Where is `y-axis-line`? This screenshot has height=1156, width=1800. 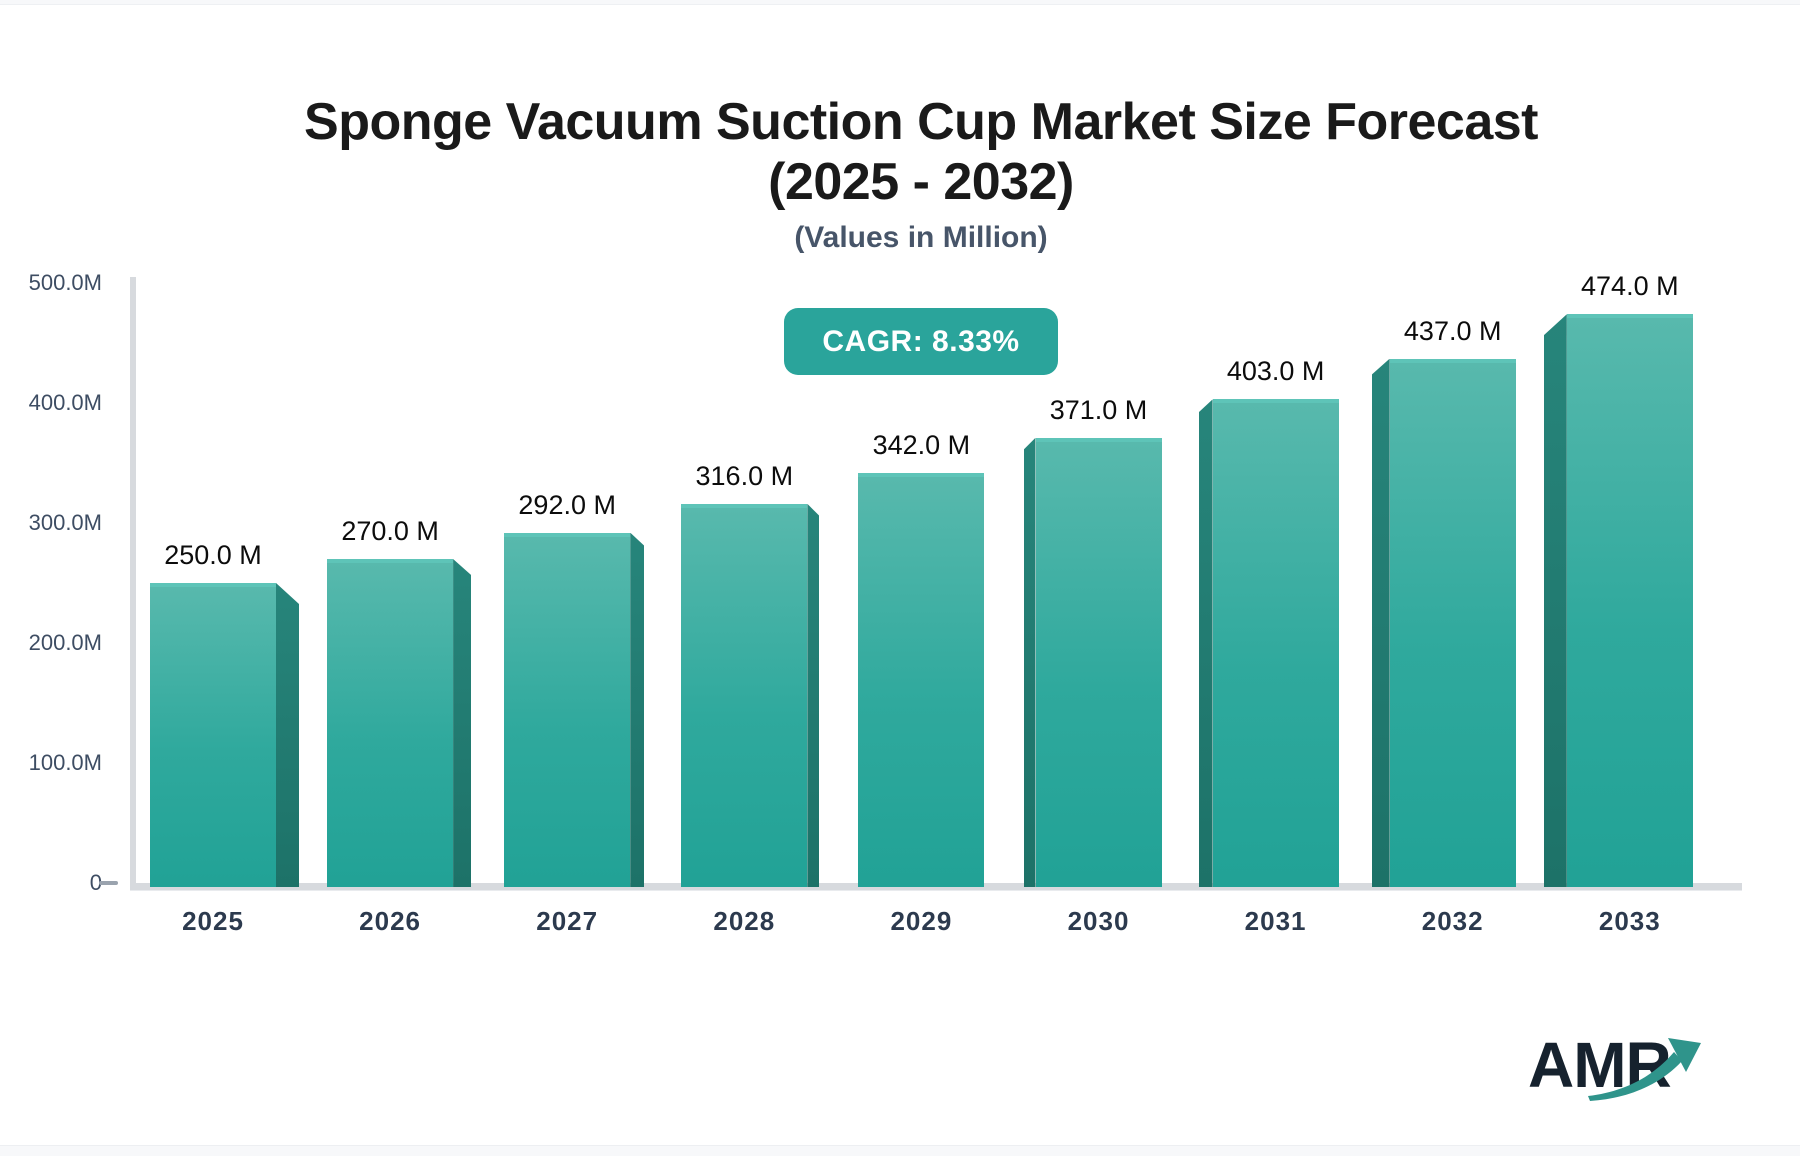
y-axis-line is located at coordinates (133, 583).